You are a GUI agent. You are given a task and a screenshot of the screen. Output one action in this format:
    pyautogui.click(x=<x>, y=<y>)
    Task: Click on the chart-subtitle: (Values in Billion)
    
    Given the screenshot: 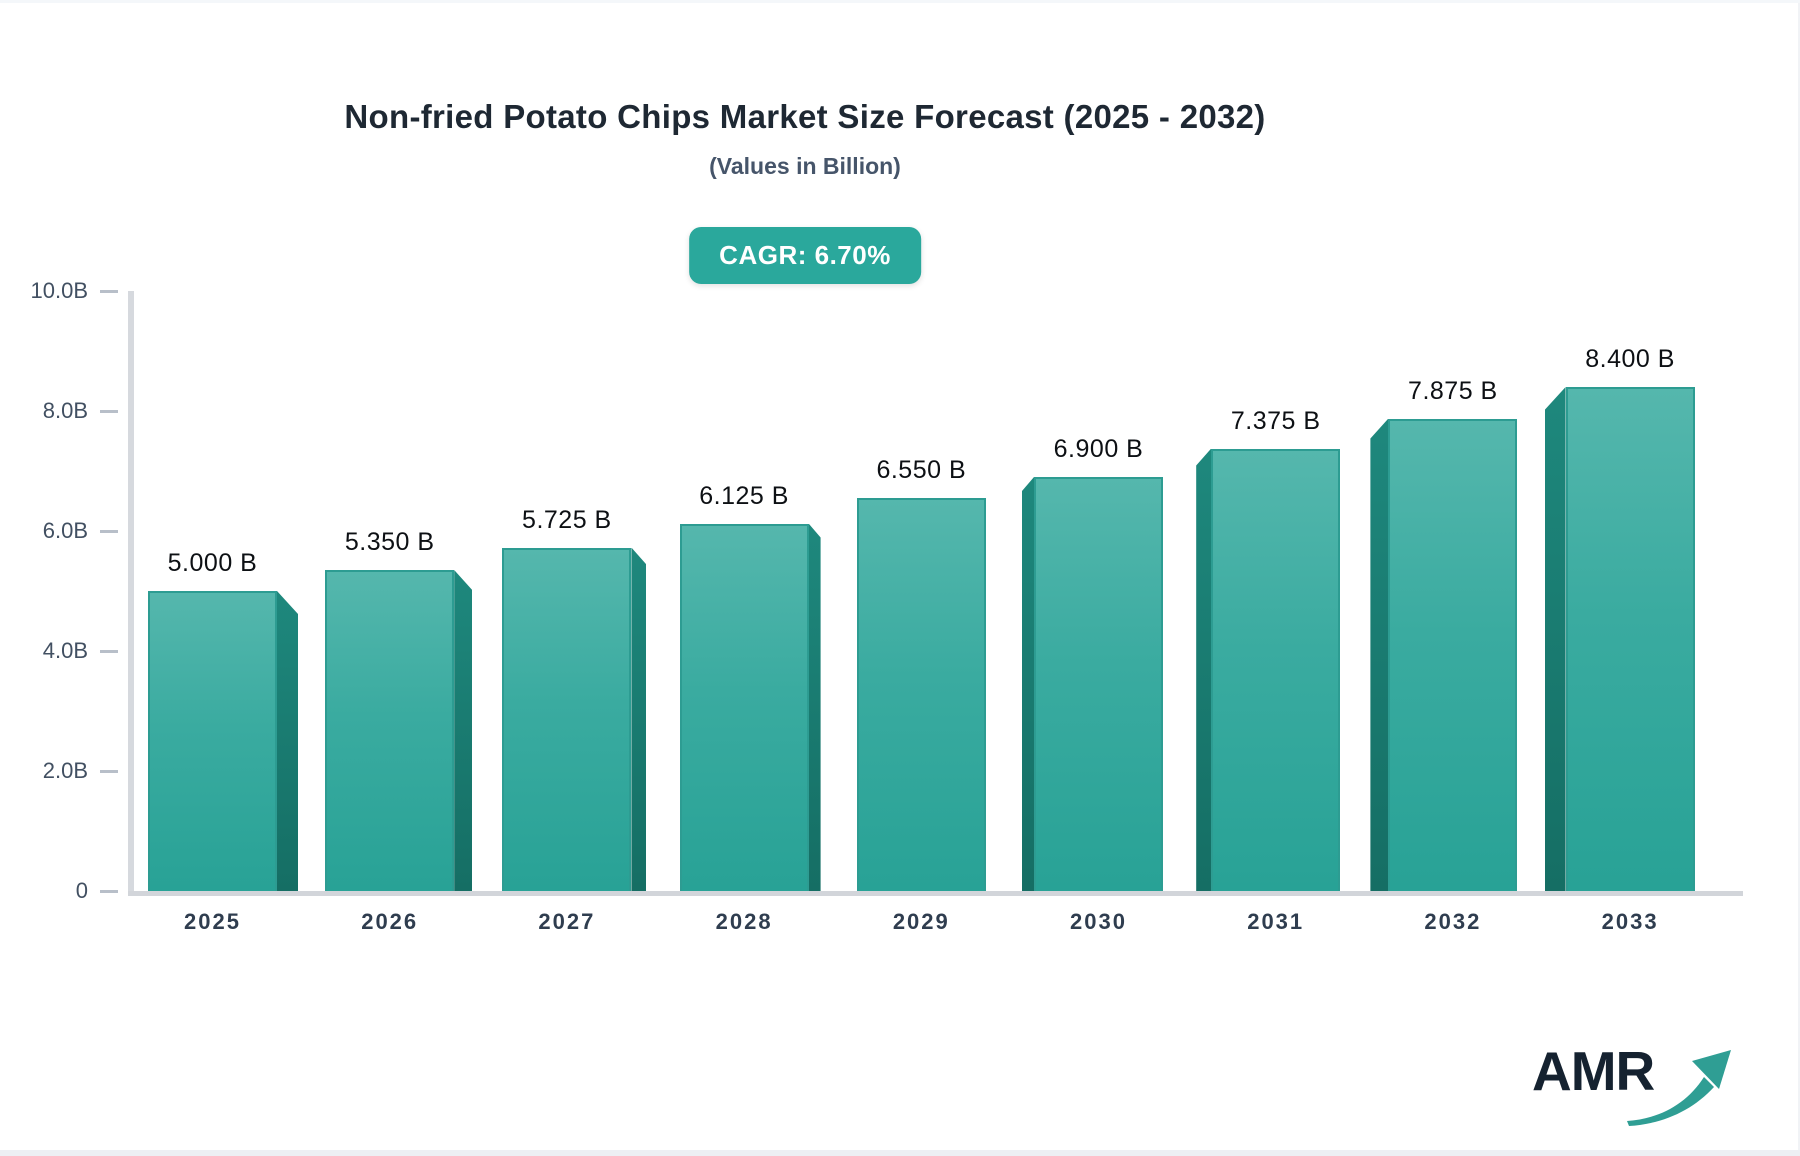 What is the action you would take?
    pyautogui.click(x=805, y=166)
    